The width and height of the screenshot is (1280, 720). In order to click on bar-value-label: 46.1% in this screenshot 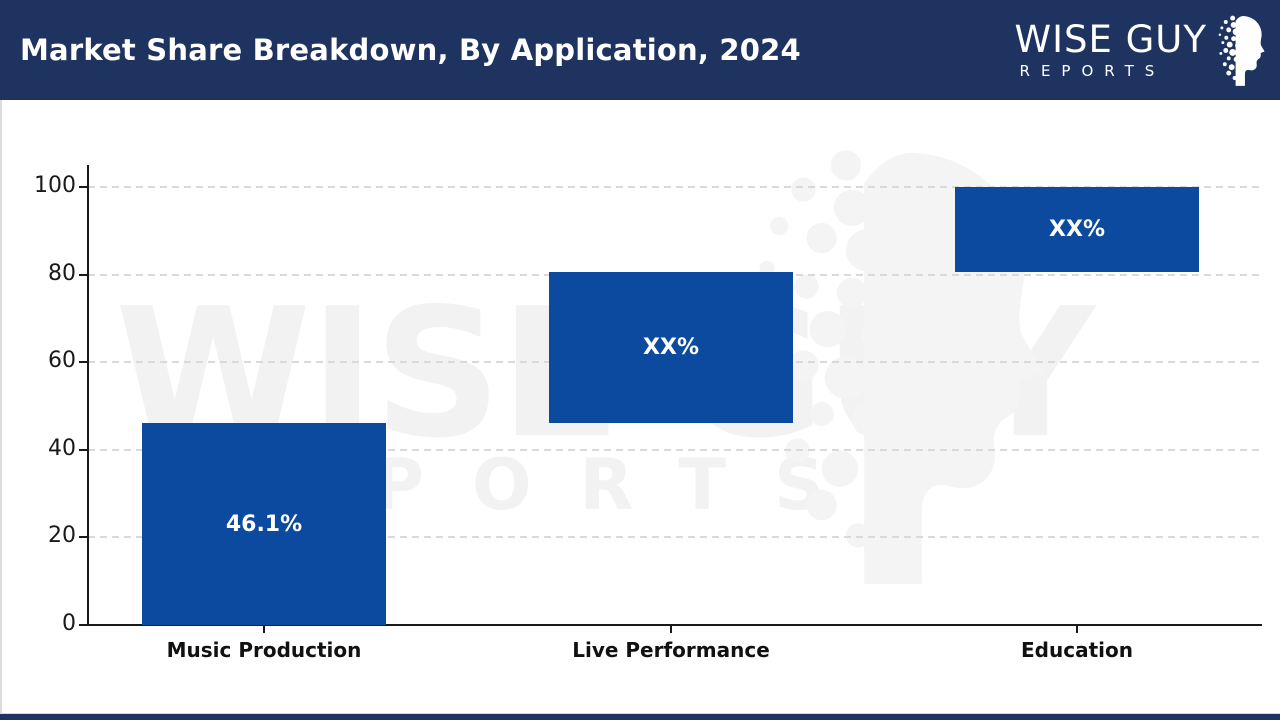, I will do `click(264, 524)`.